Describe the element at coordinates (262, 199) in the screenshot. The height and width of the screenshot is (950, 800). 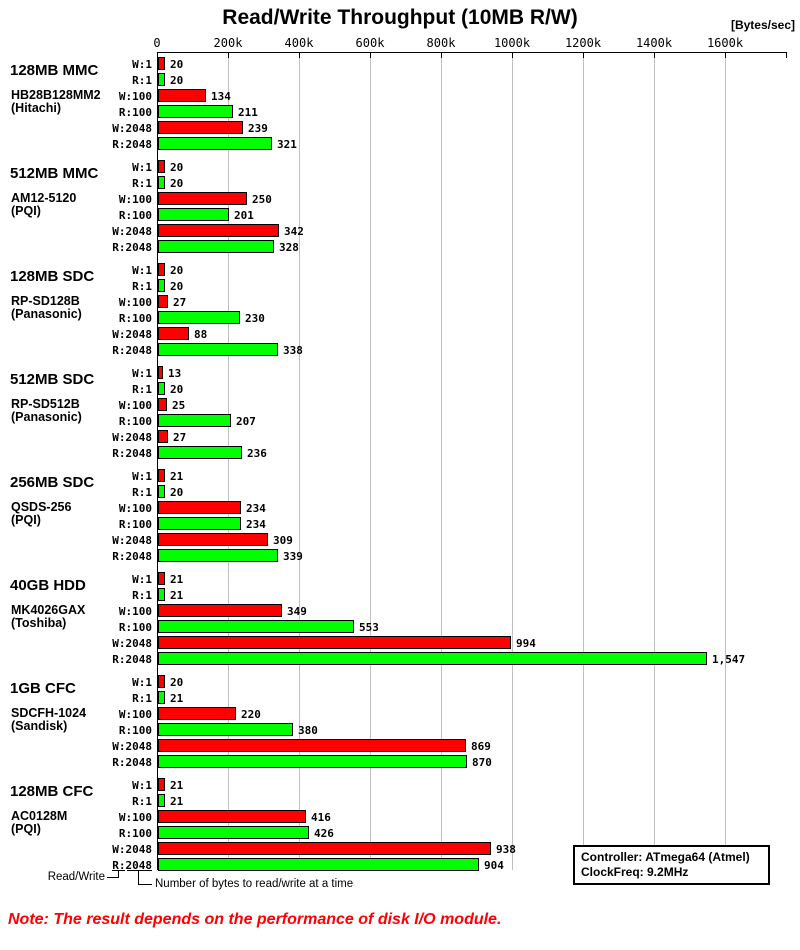
I see `bar-value-label: 250` at that location.